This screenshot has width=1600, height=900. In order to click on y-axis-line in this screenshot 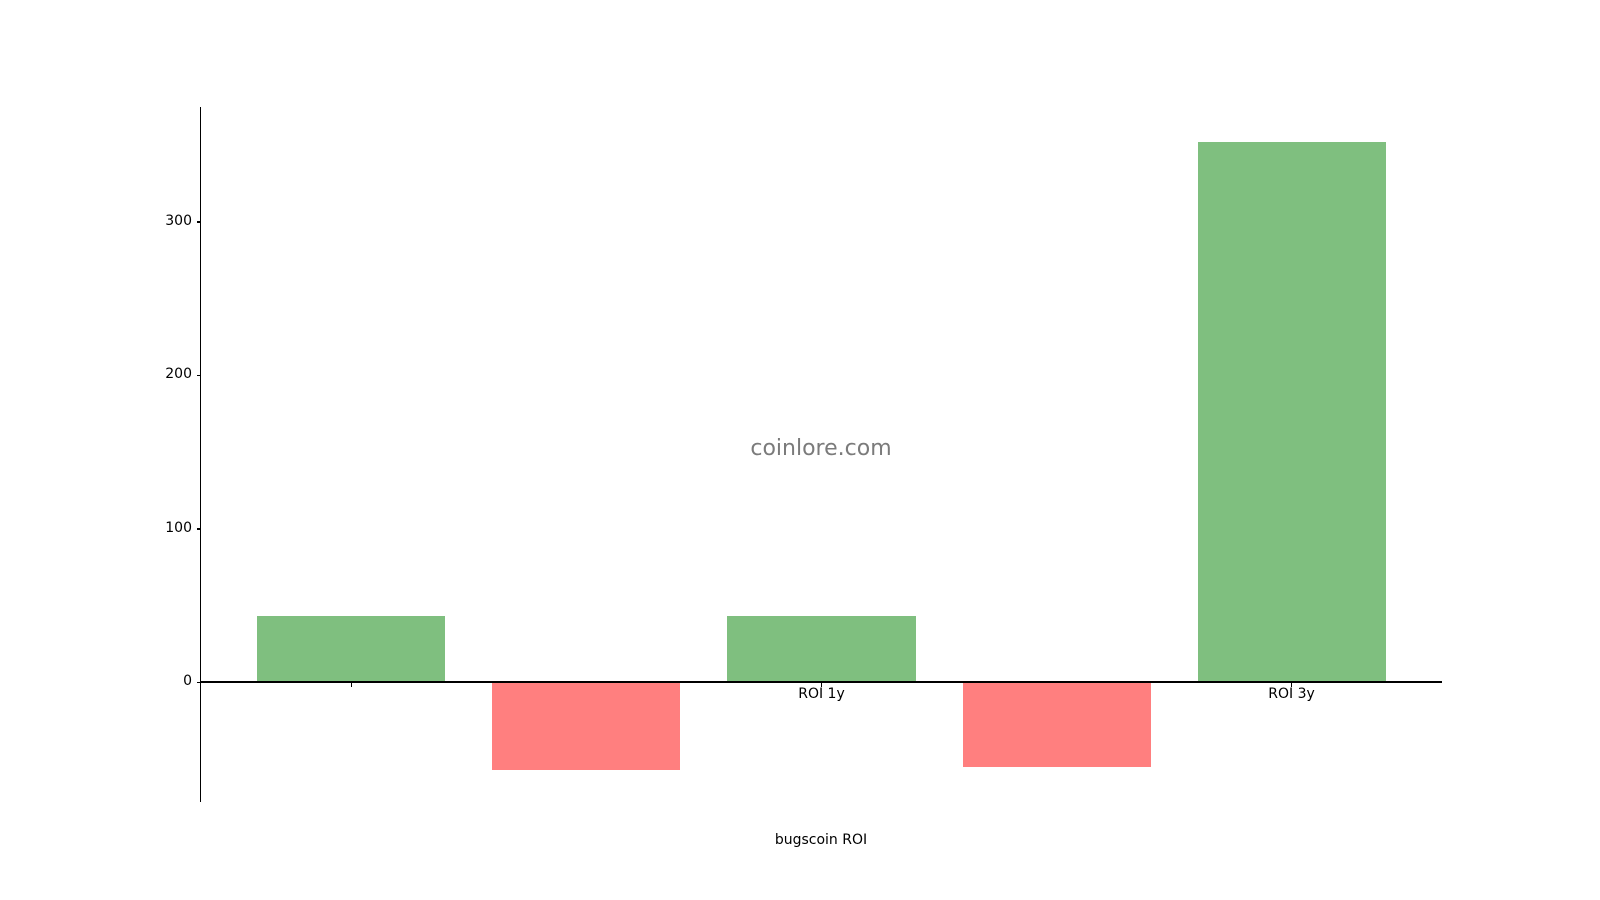, I will do `click(201, 454)`.